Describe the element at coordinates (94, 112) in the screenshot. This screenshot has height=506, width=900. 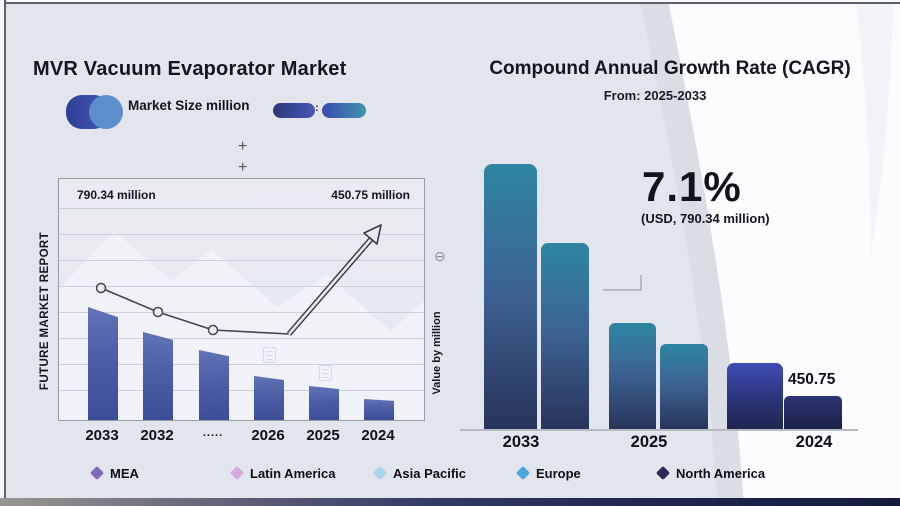
I see `cylinder-icon` at that location.